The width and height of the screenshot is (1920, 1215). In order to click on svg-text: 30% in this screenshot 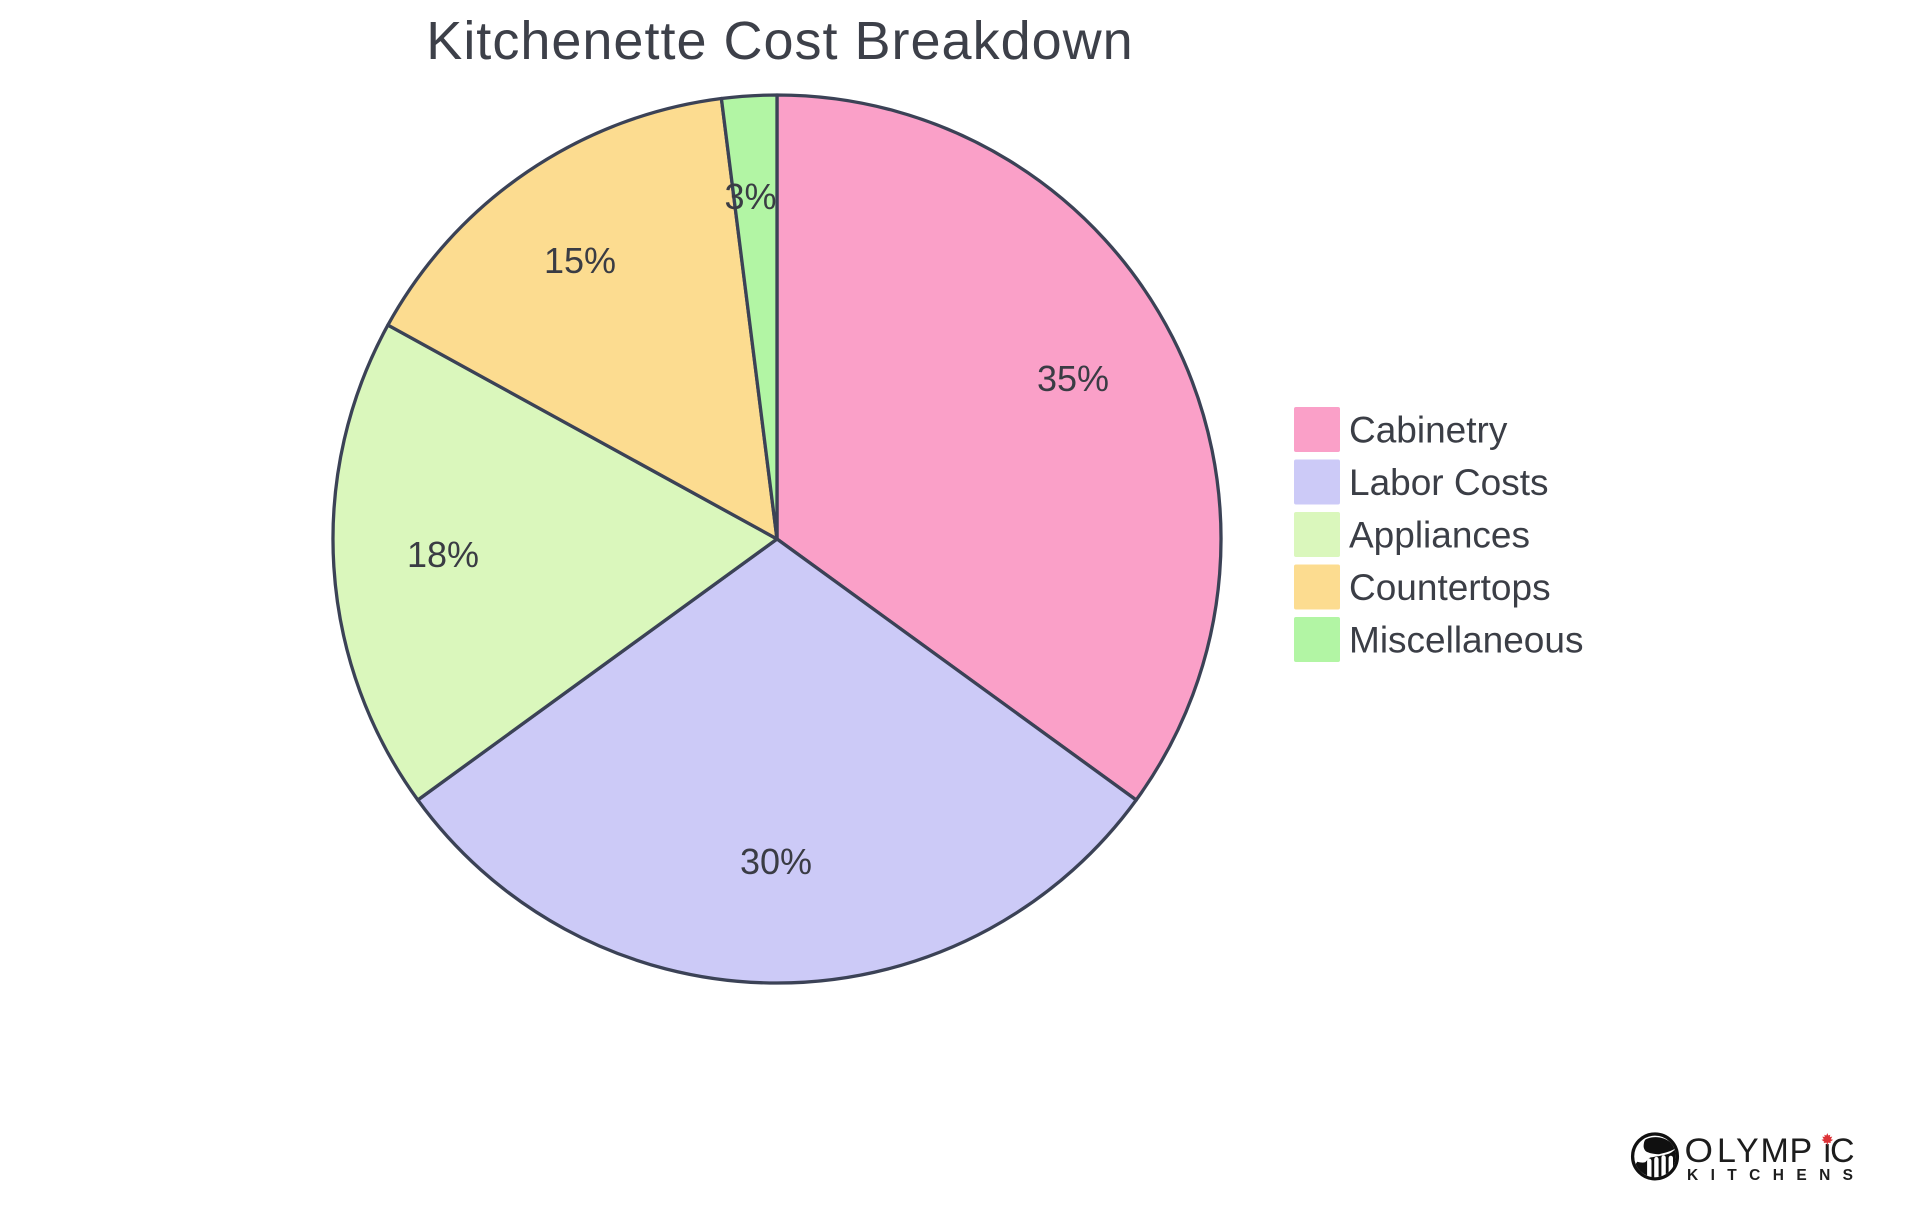, I will do `click(776, 861)`.